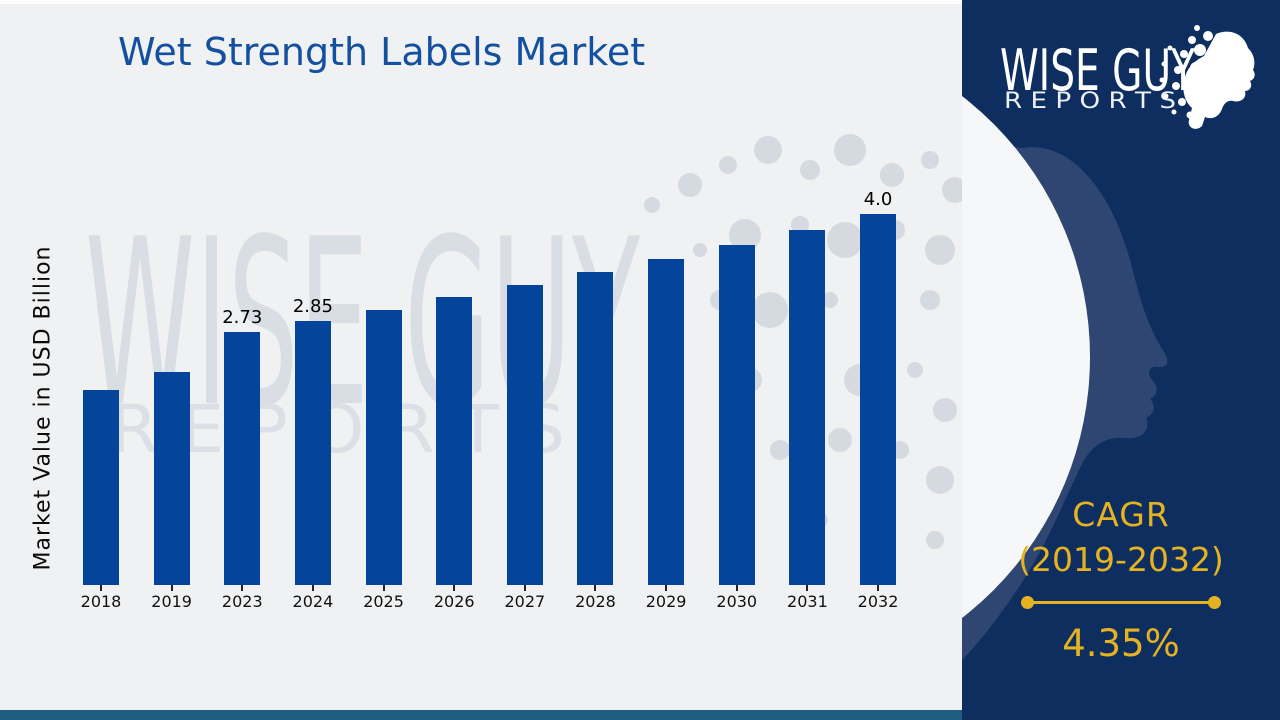  What do you see at coordinates (171, 478) in the screenshot?
I see `bar-2019` at bounding box center [171, 478].